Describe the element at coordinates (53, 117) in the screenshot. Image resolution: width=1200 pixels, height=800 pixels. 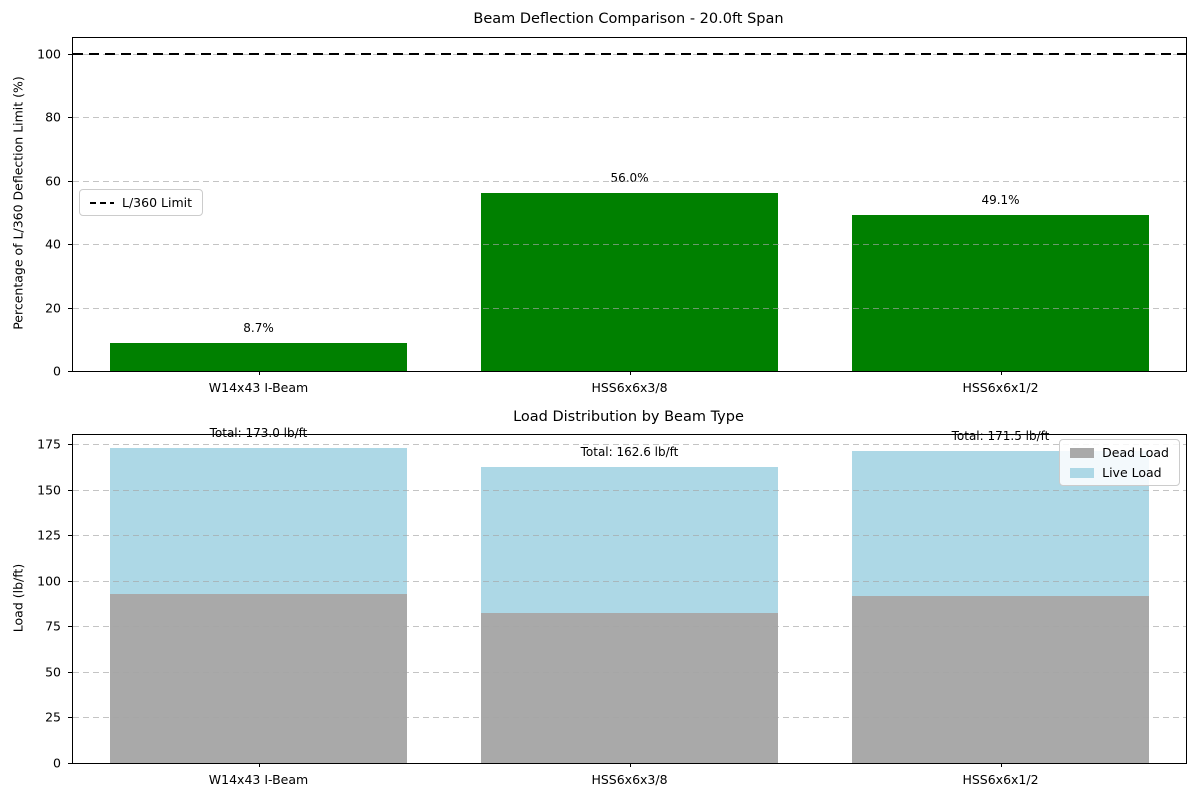
I see `y-tick-label-80: 80` at that location.